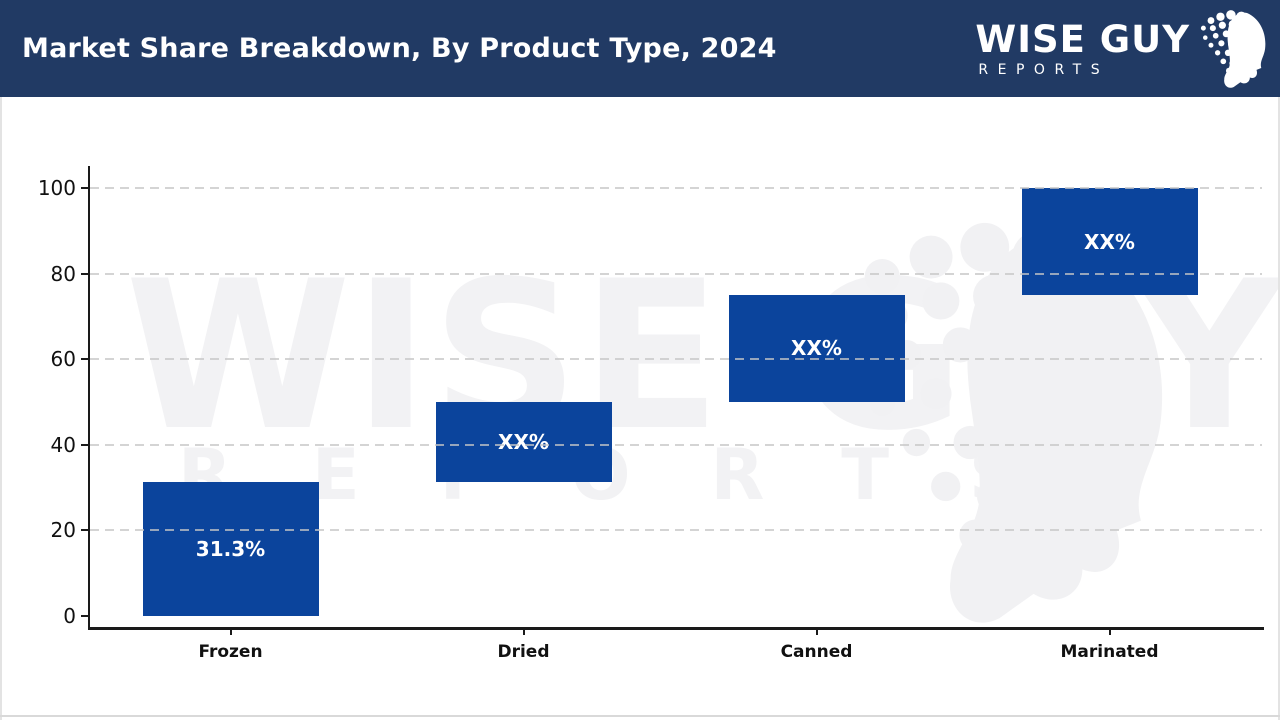 The height and width of the screenshot is (720, 1280). I want to click on brand-subname: REPORTS, so click(1044, 69).